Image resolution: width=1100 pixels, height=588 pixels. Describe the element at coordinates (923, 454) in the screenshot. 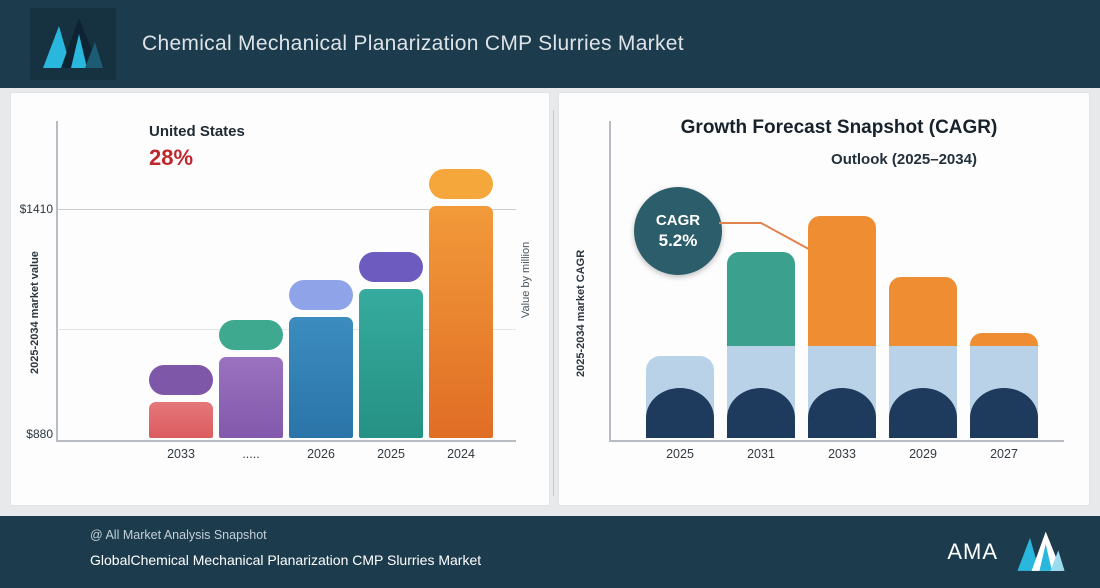

I see `x-axis-tick-label: 2029` at that location.